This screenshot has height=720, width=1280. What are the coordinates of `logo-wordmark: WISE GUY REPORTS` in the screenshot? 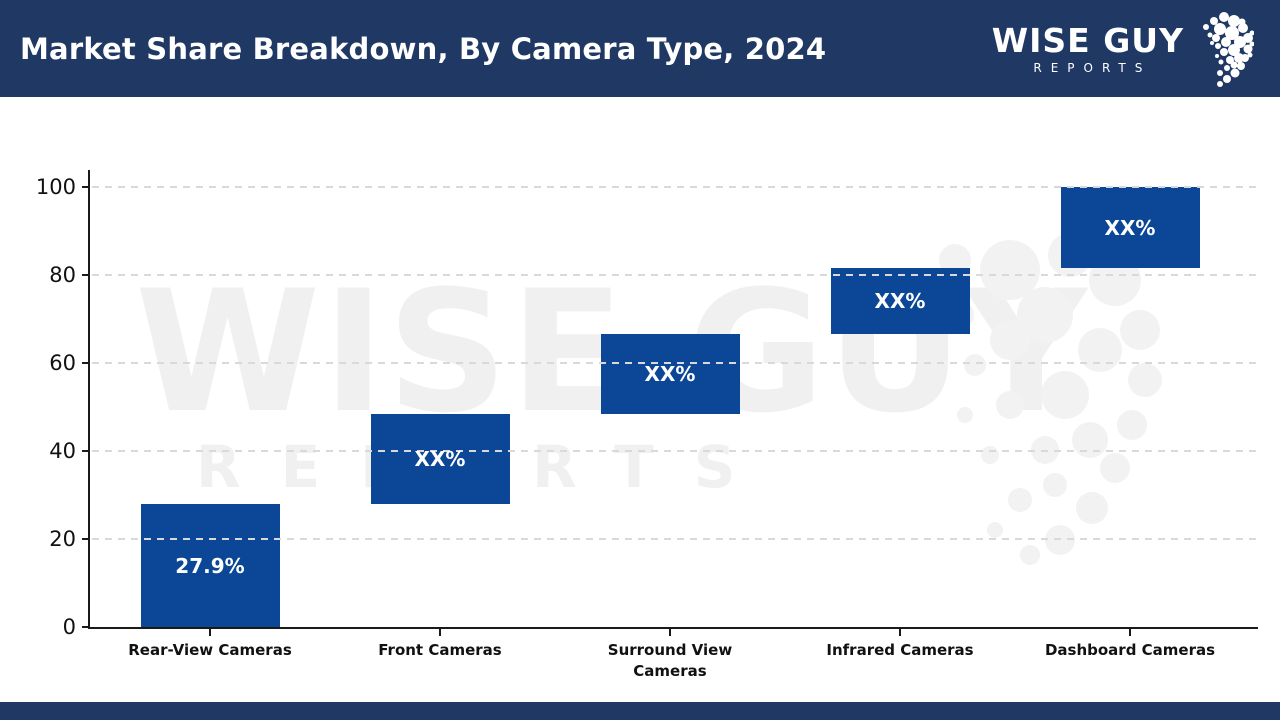 It's located at (1088, 49).